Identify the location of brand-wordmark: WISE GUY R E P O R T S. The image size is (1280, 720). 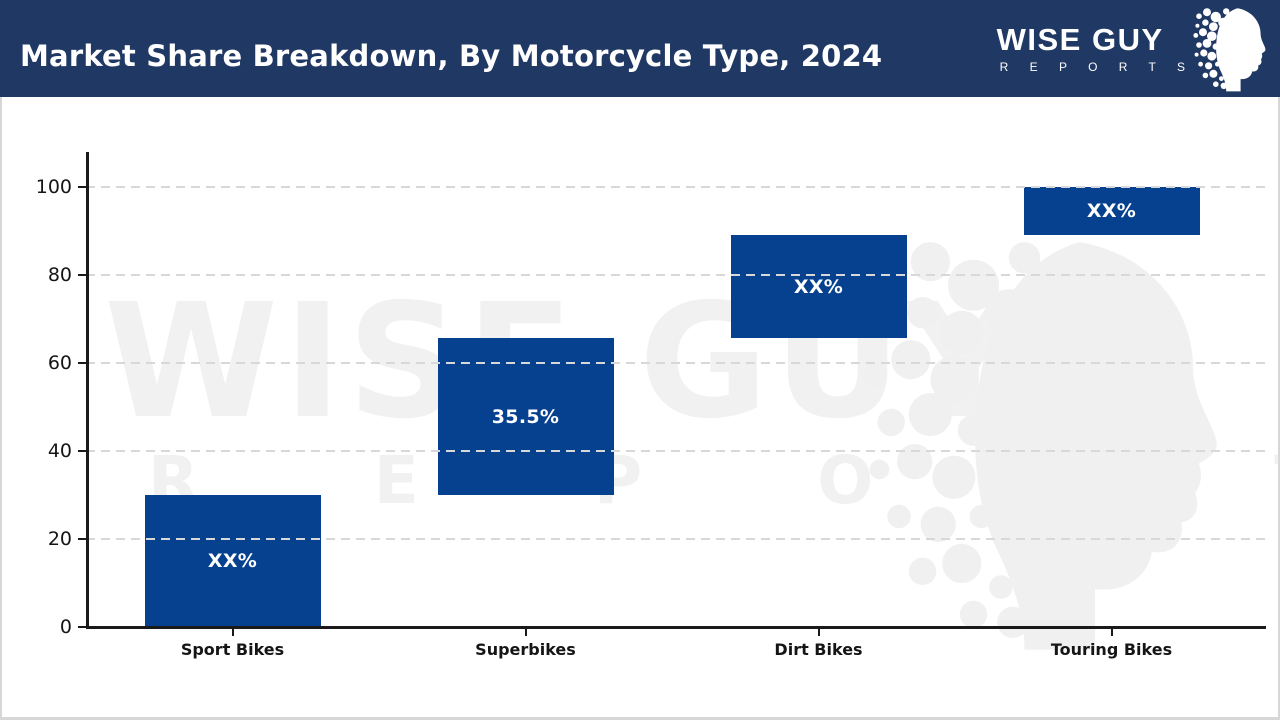
(1095, 49).